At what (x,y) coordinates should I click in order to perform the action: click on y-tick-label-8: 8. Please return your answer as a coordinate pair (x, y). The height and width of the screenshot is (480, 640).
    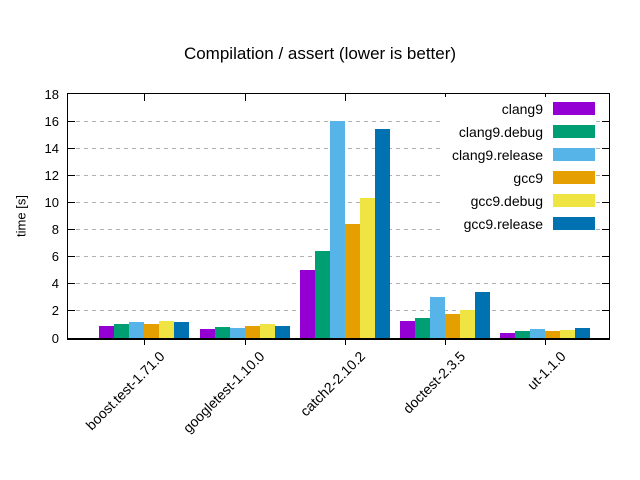
    Looking at the image, I should click on (55, 230).